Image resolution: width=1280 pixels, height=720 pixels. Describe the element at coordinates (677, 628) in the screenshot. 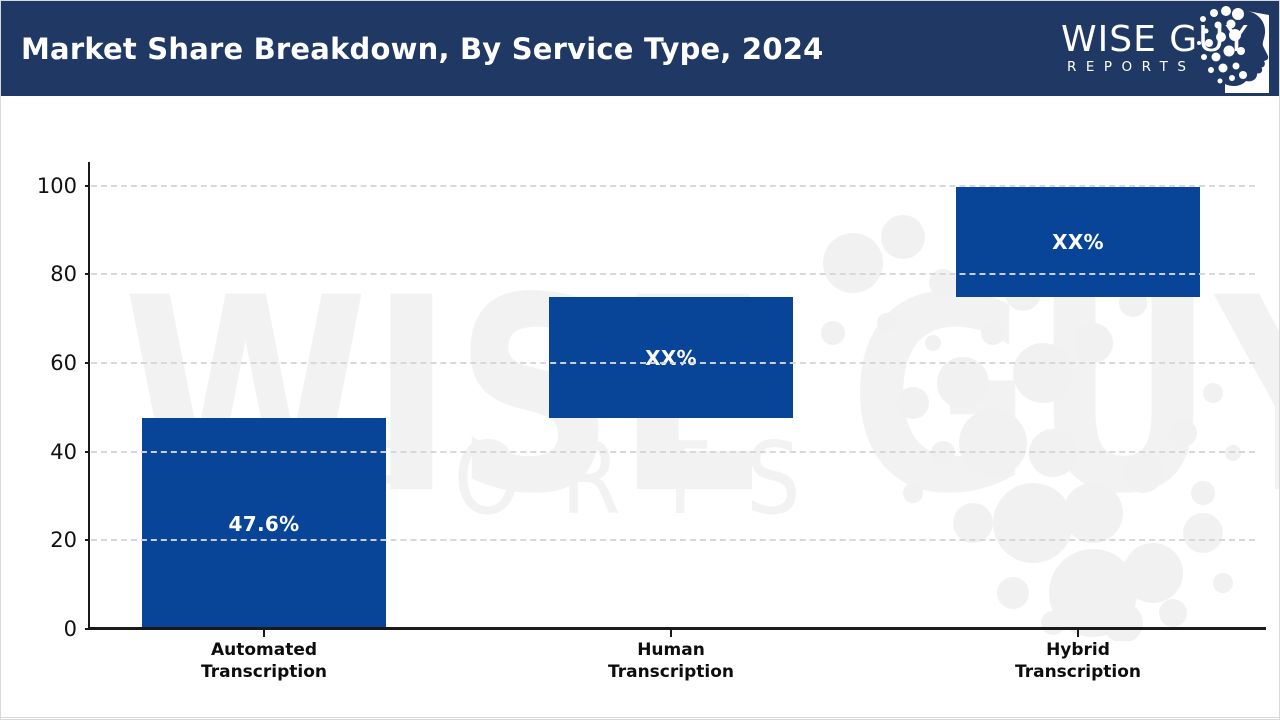

I see `x-axis-spine` at that location.